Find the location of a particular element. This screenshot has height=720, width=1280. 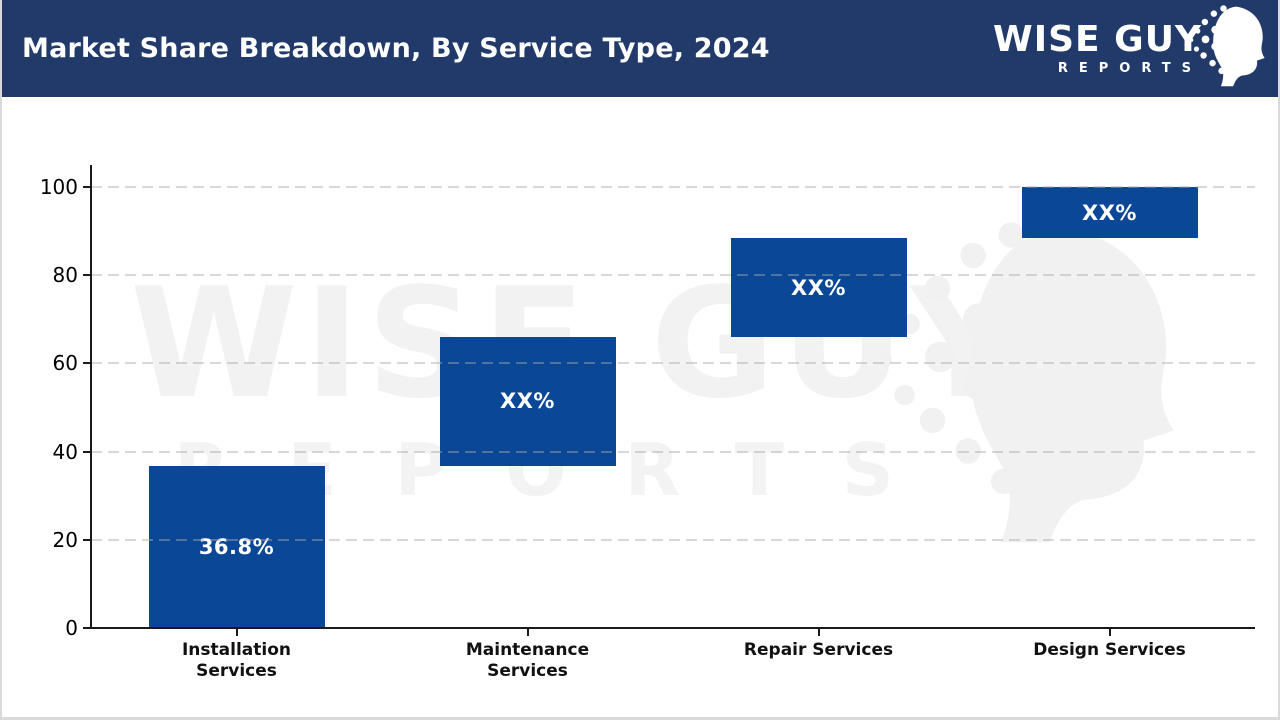

watermark-subtitle: REPORTS is located at coordinates (563, 470).